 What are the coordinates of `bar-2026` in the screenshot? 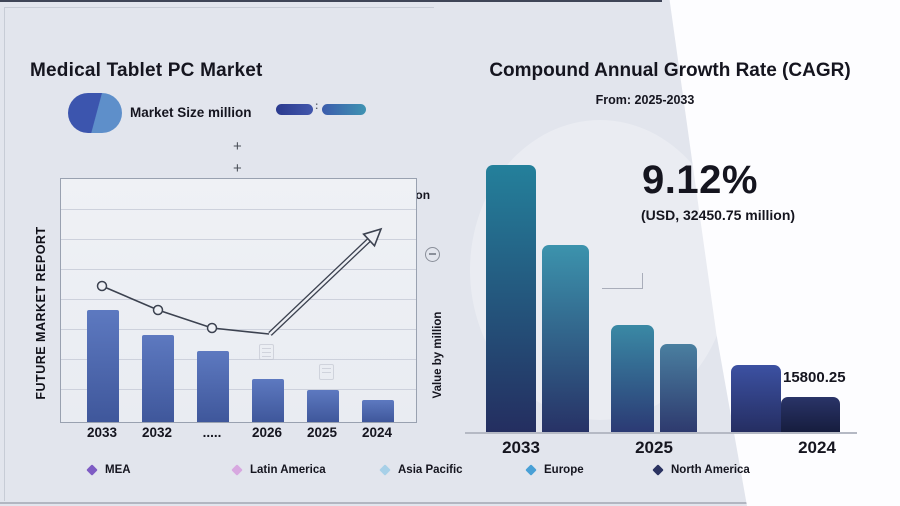 It's located at (268, 400).